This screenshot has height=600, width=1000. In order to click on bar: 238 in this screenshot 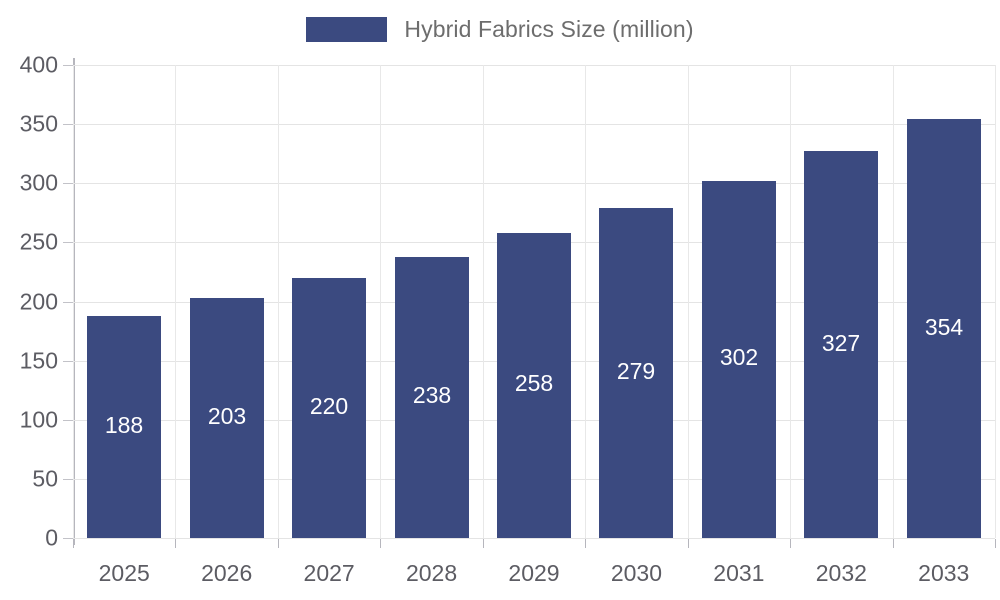, I will do `click(432, 397)`.